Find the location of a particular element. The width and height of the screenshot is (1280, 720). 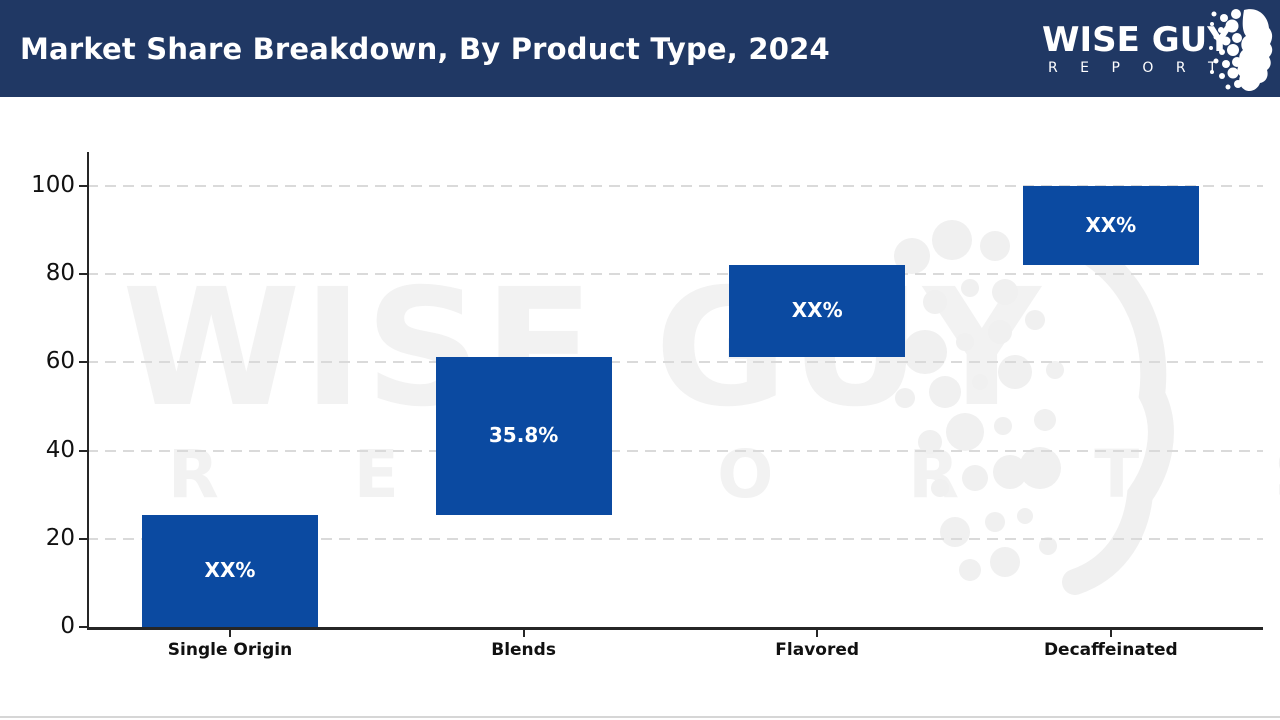

bar-decaffeinated is located at coordinates (1110, 226).